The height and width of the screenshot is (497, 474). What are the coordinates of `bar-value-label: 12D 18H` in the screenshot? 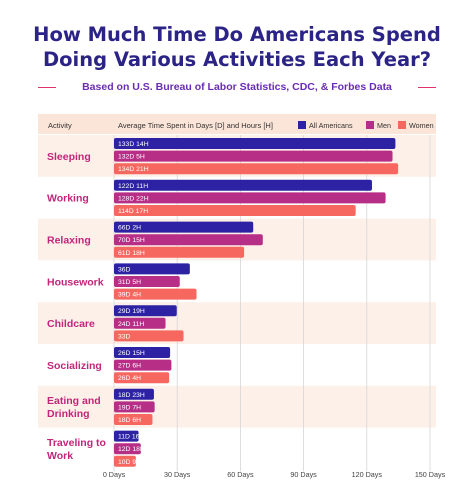 It's located at (131, 449).